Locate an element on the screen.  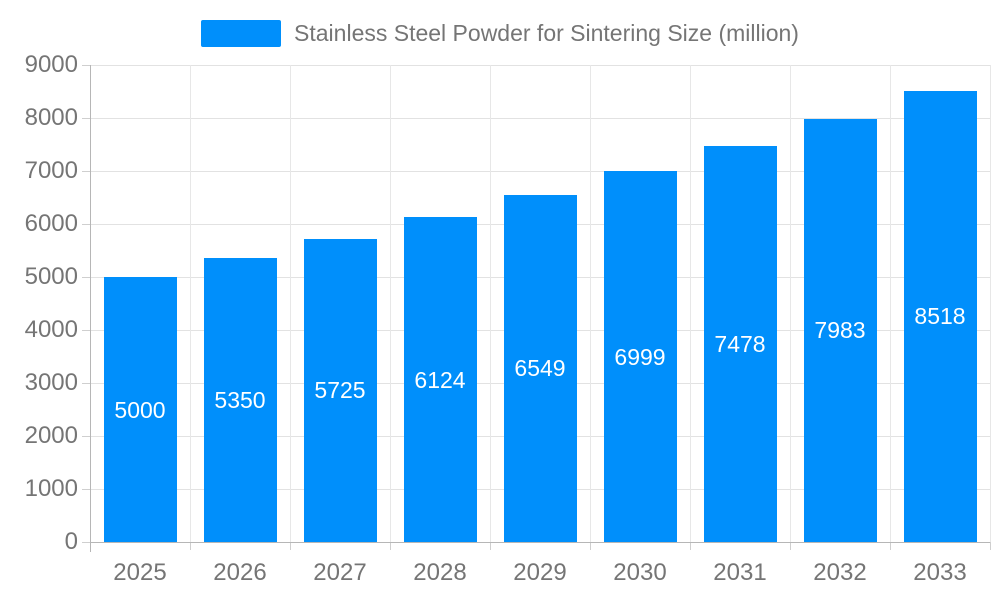
y-axis-label: 6000 is located at coordinates (51, 223).